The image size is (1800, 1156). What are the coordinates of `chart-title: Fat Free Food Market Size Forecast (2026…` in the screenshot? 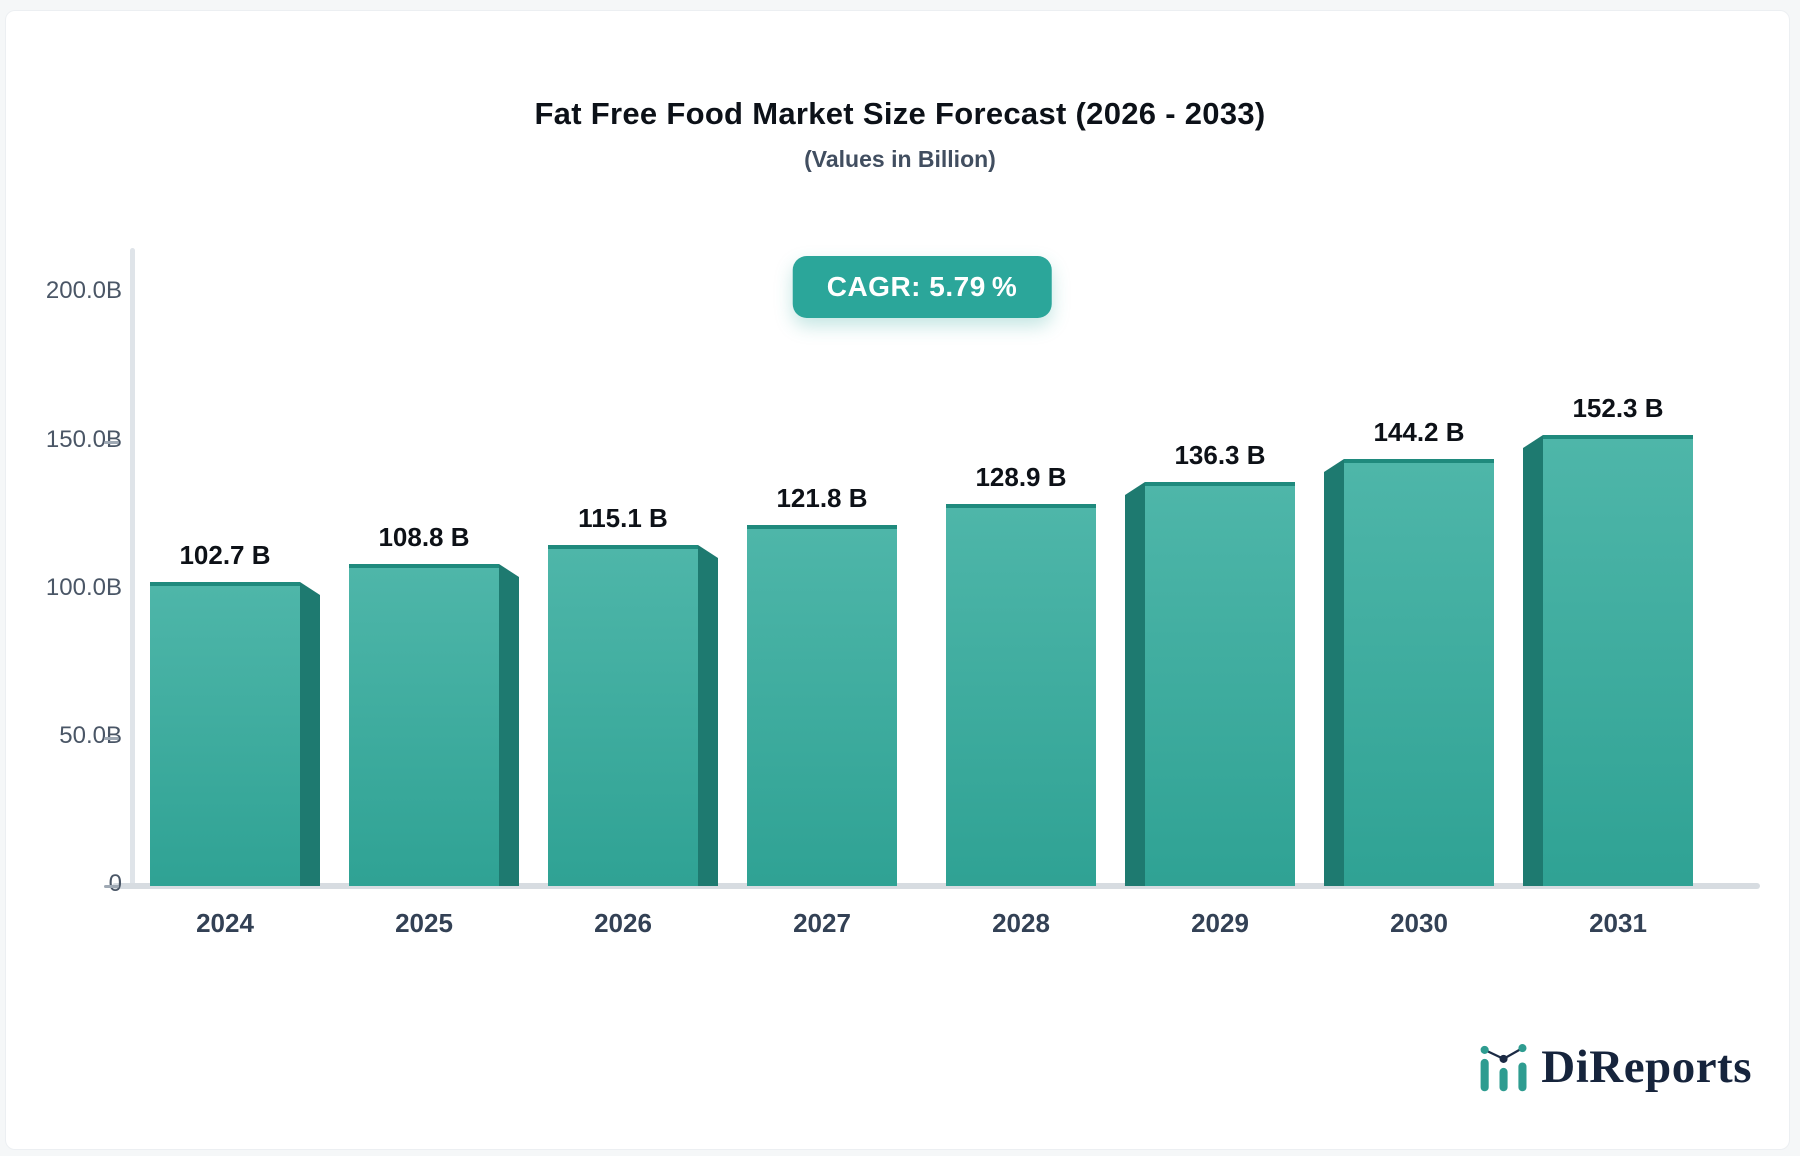 It's located at (900, 113).